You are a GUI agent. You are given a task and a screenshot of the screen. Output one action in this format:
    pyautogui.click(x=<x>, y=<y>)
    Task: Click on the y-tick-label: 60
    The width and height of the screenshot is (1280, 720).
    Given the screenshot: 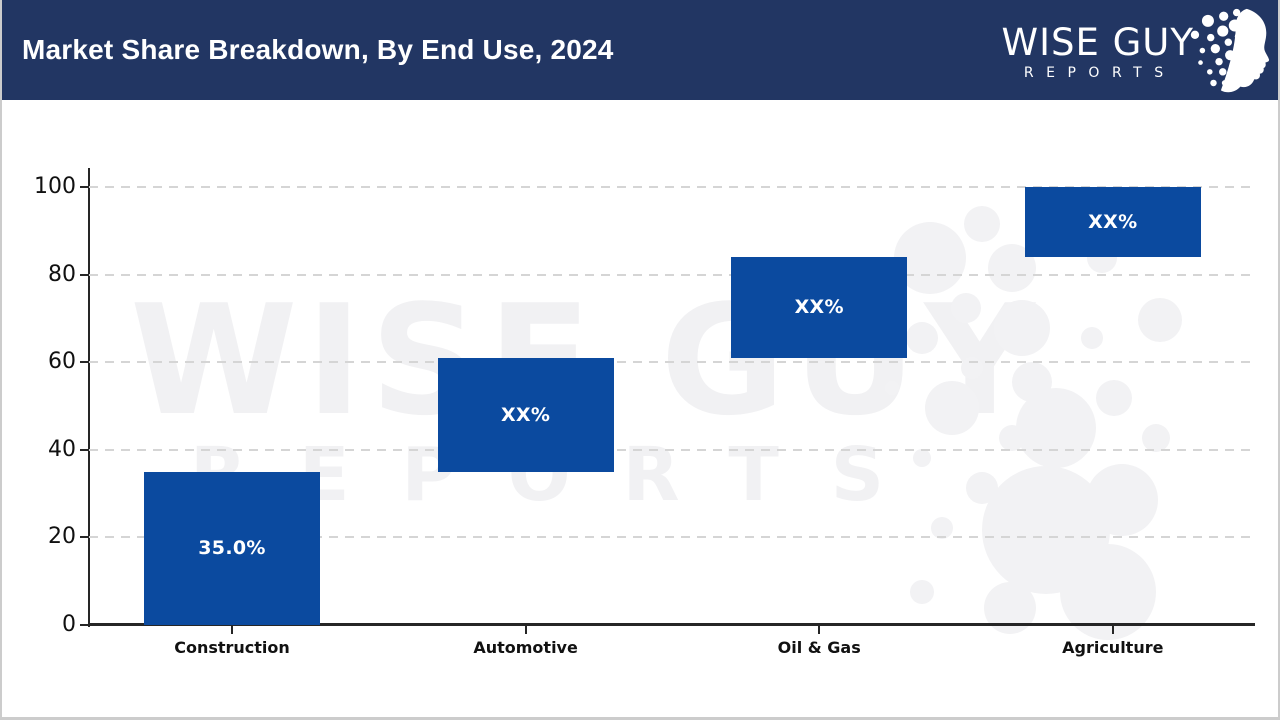 What is the action you would take?
    pyautogui.click(x=62, y=362)
    